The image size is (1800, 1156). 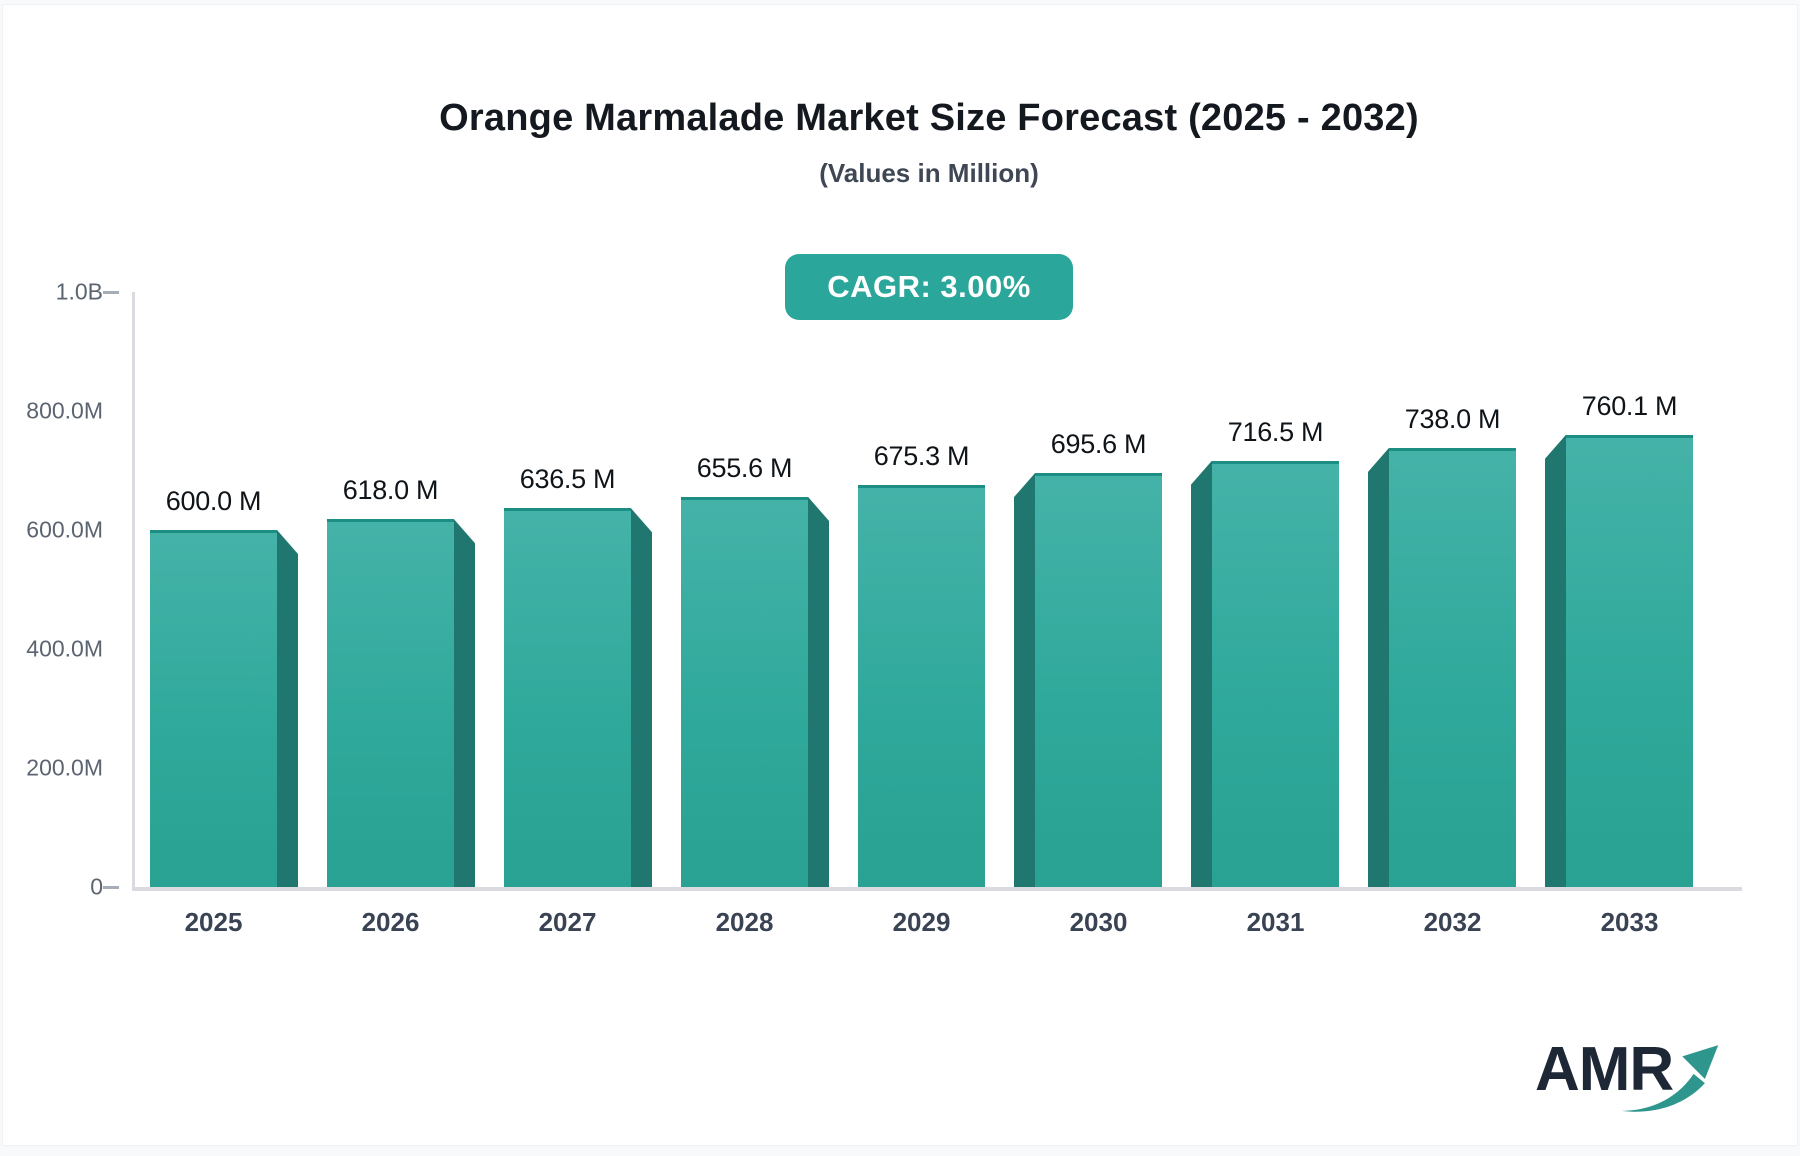 What do you see at coordinates (1275, 922) in the screenshot?
I see `x-axis-category-label: 2031` at bounding box center [1275, 922].